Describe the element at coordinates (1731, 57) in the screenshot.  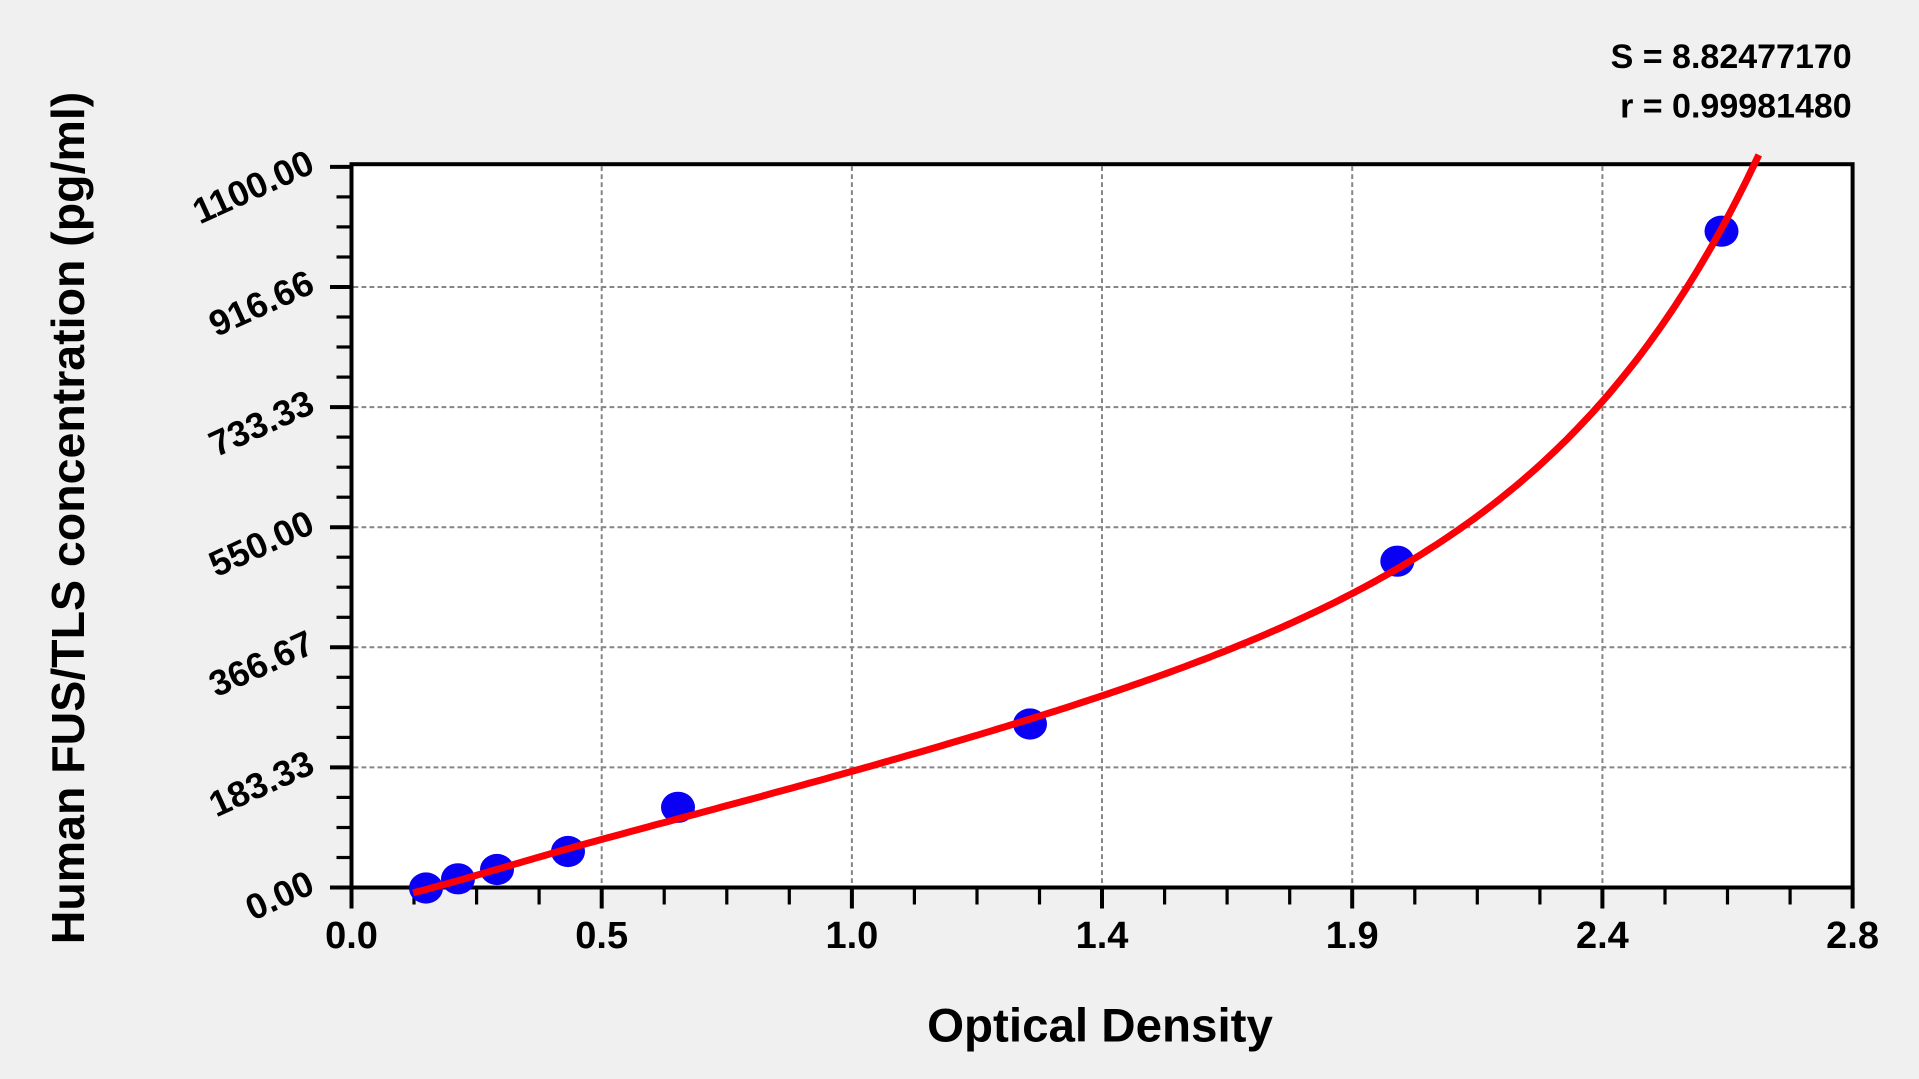
I see `svg-text: S = 8.82477170` at that location.